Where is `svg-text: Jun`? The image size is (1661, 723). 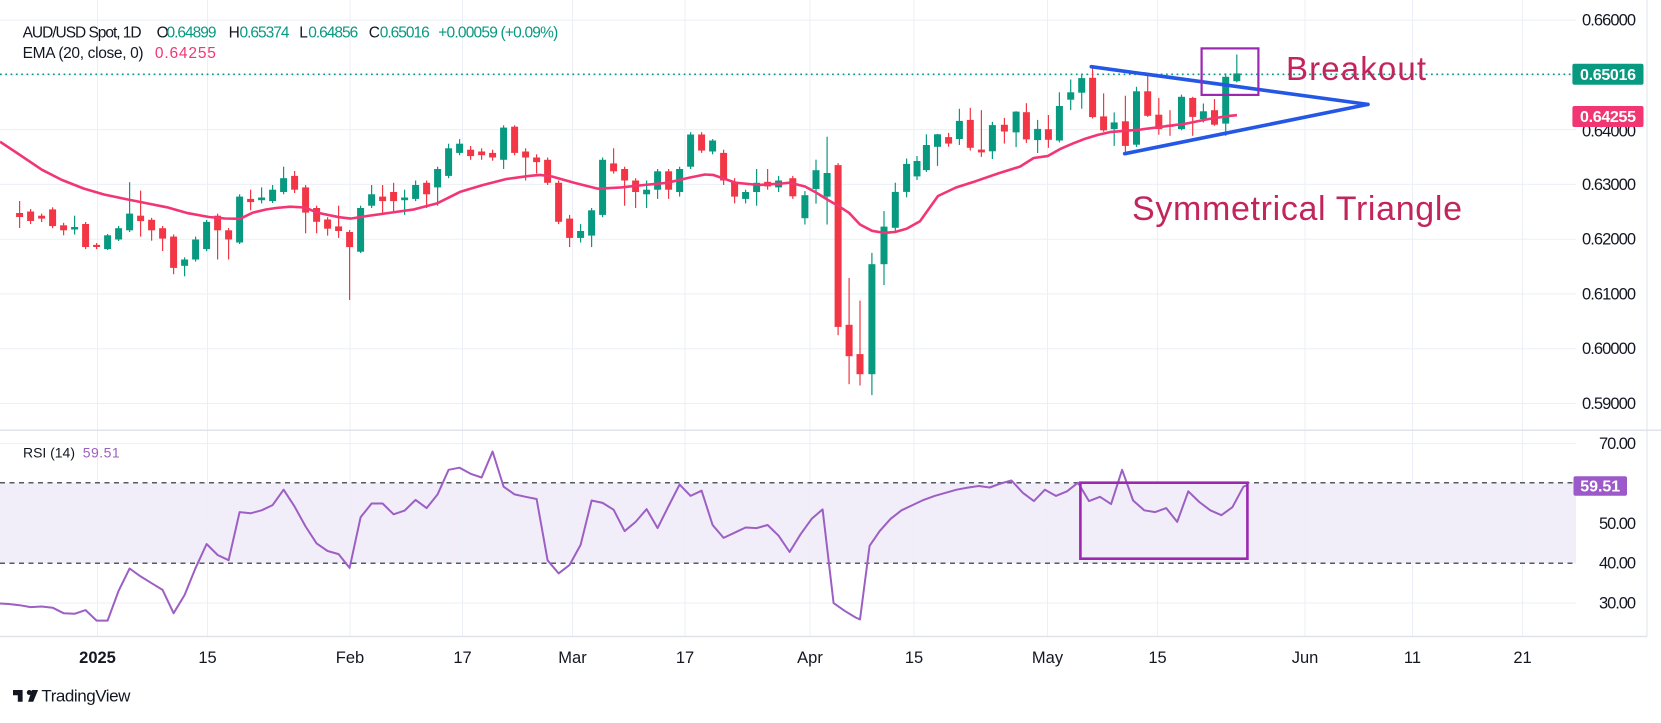
svg-text: Jun is located at coordinates (1305, 658).